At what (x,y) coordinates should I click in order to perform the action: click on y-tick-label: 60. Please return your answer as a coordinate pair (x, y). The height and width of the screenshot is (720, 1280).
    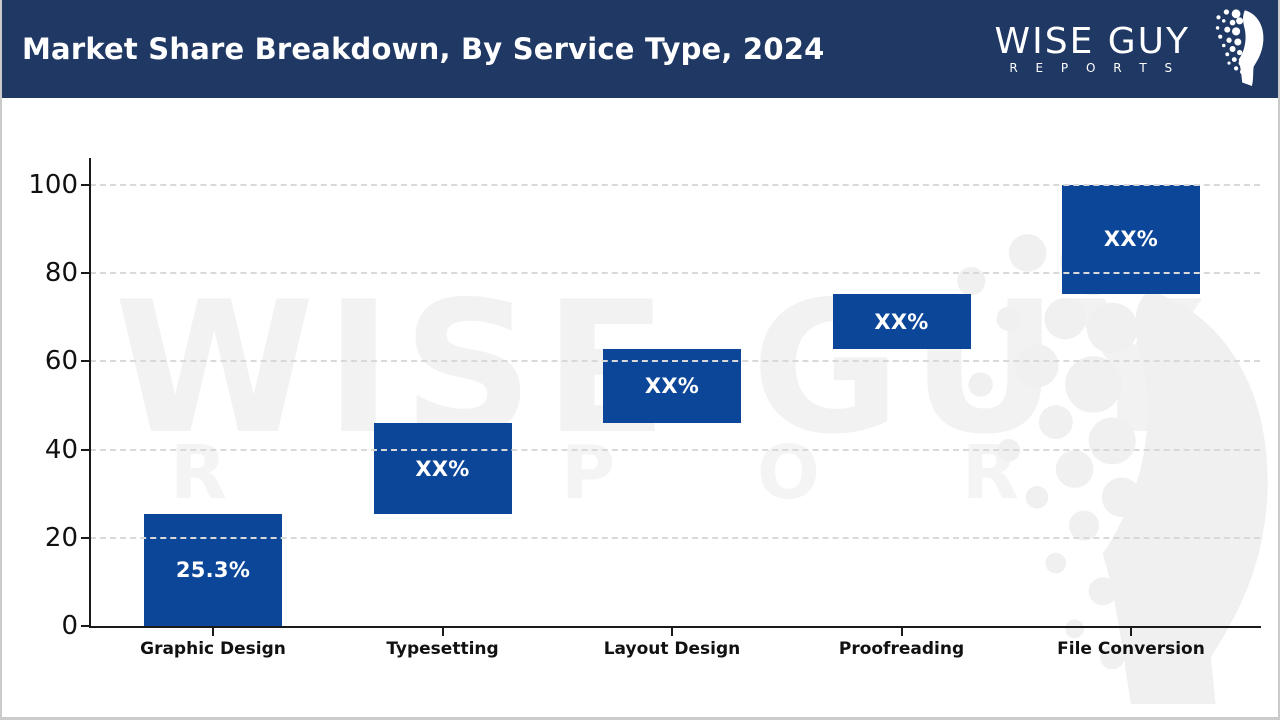
    Looking at the image, I should click on (61, 361).